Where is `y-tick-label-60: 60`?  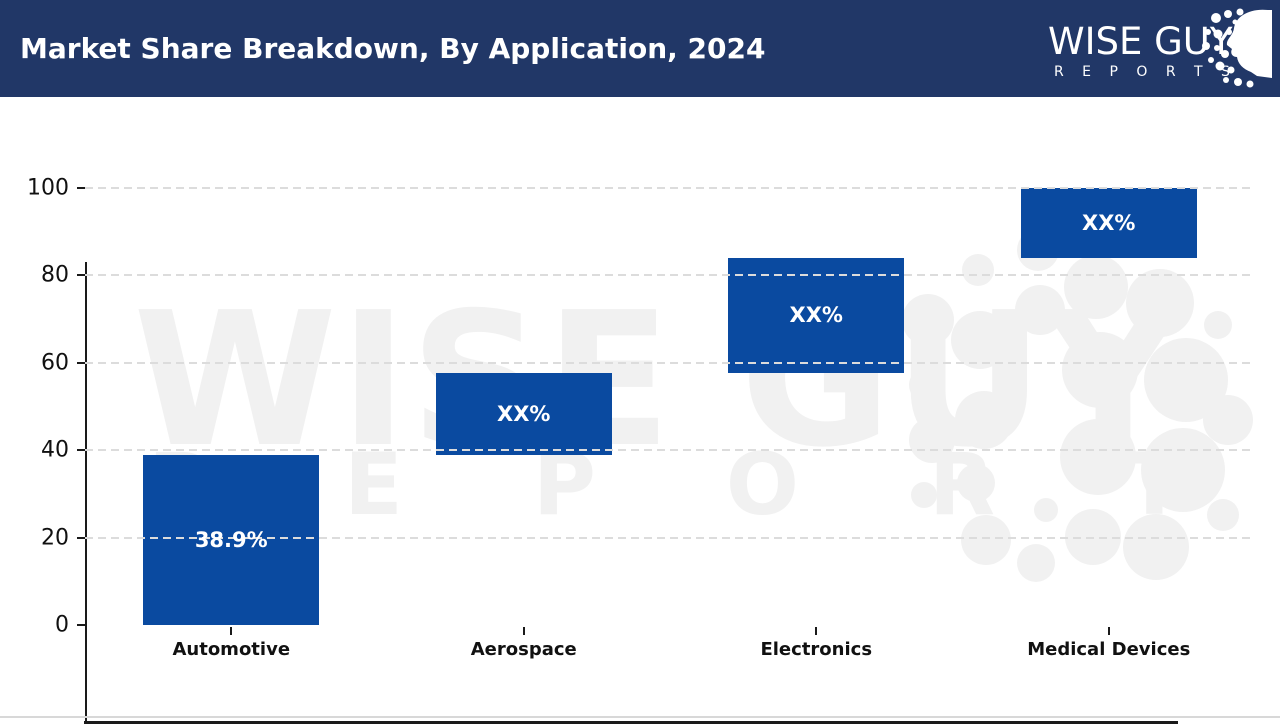
y-tick-label-60: 60 is located at coordinates (55, 362).